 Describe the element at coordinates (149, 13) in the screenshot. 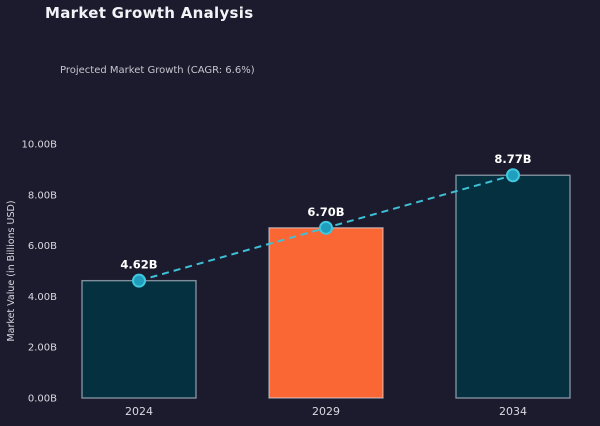

I see `chart-title: Market Growth Analysis` at that location.